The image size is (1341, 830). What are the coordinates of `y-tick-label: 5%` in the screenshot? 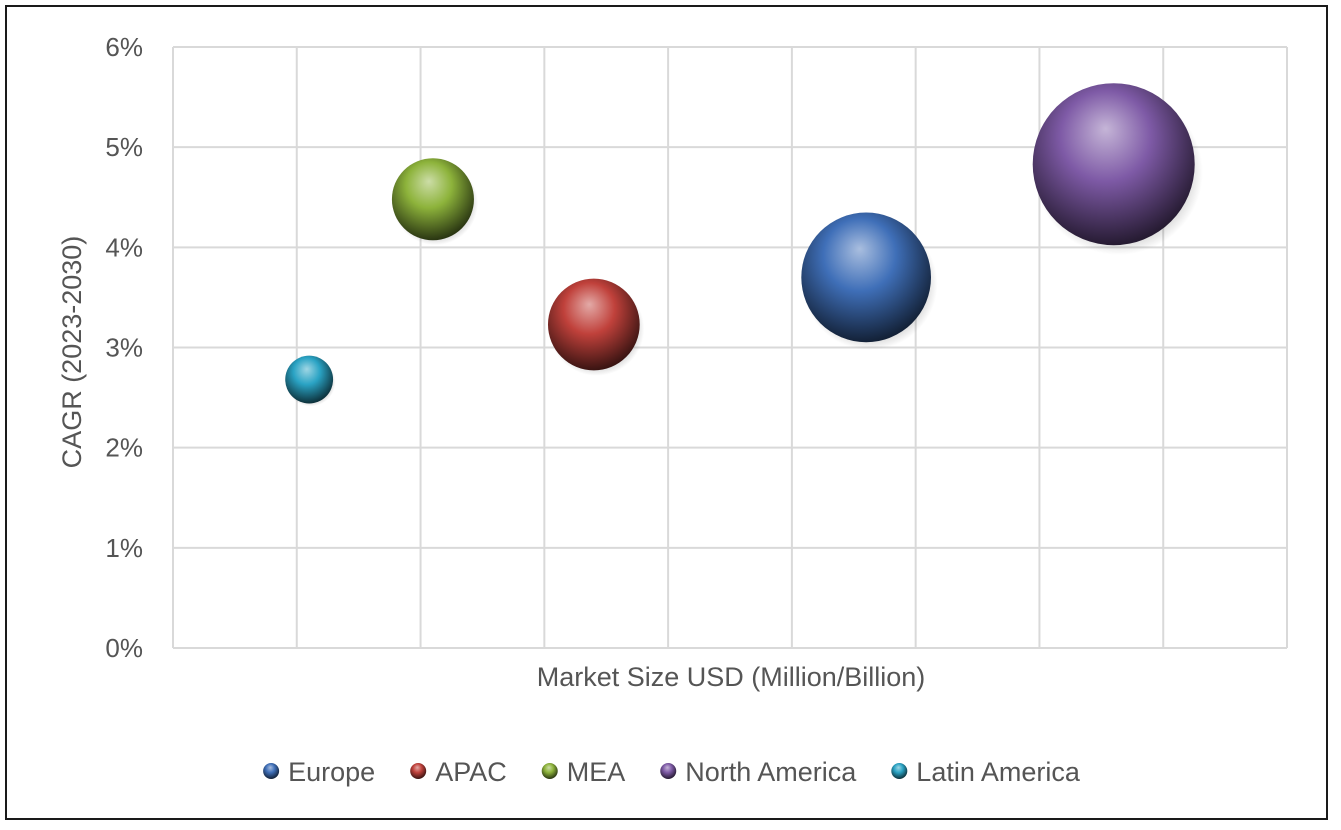 It's located at (124, 147).